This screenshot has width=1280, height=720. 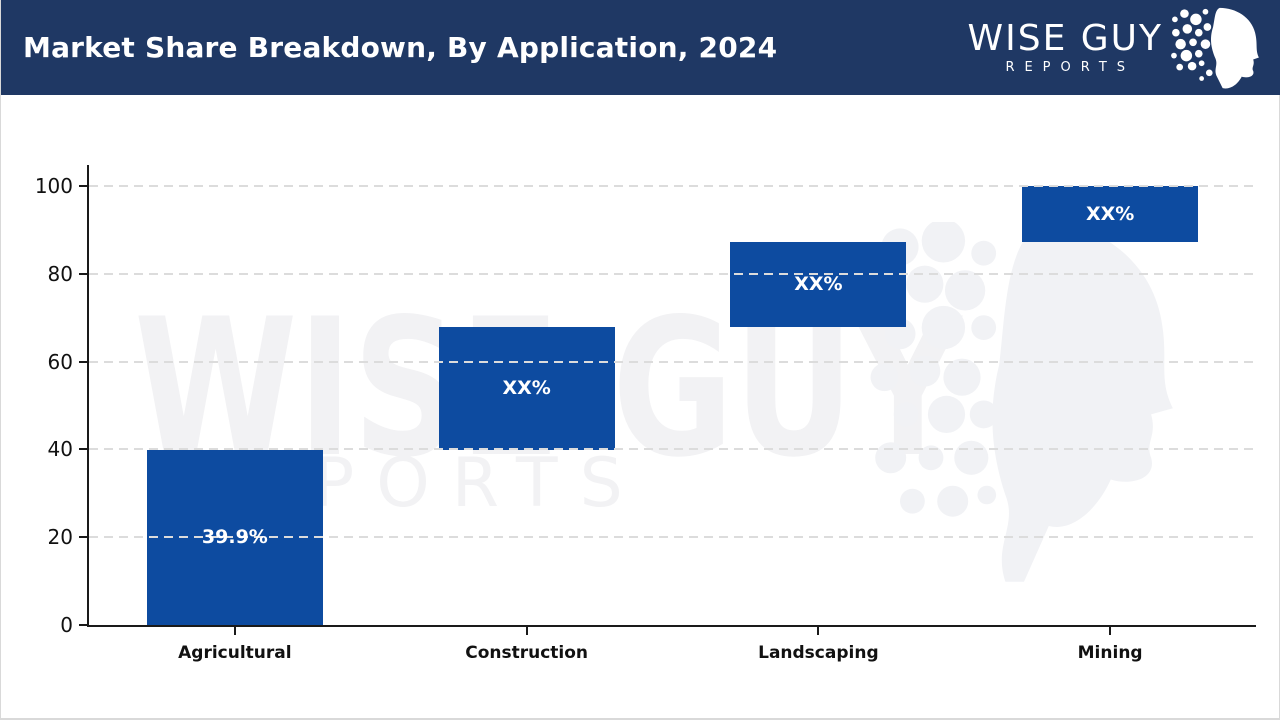 I want to click on x-tick-label-mining: Mining, so click(x=1110, y=653).